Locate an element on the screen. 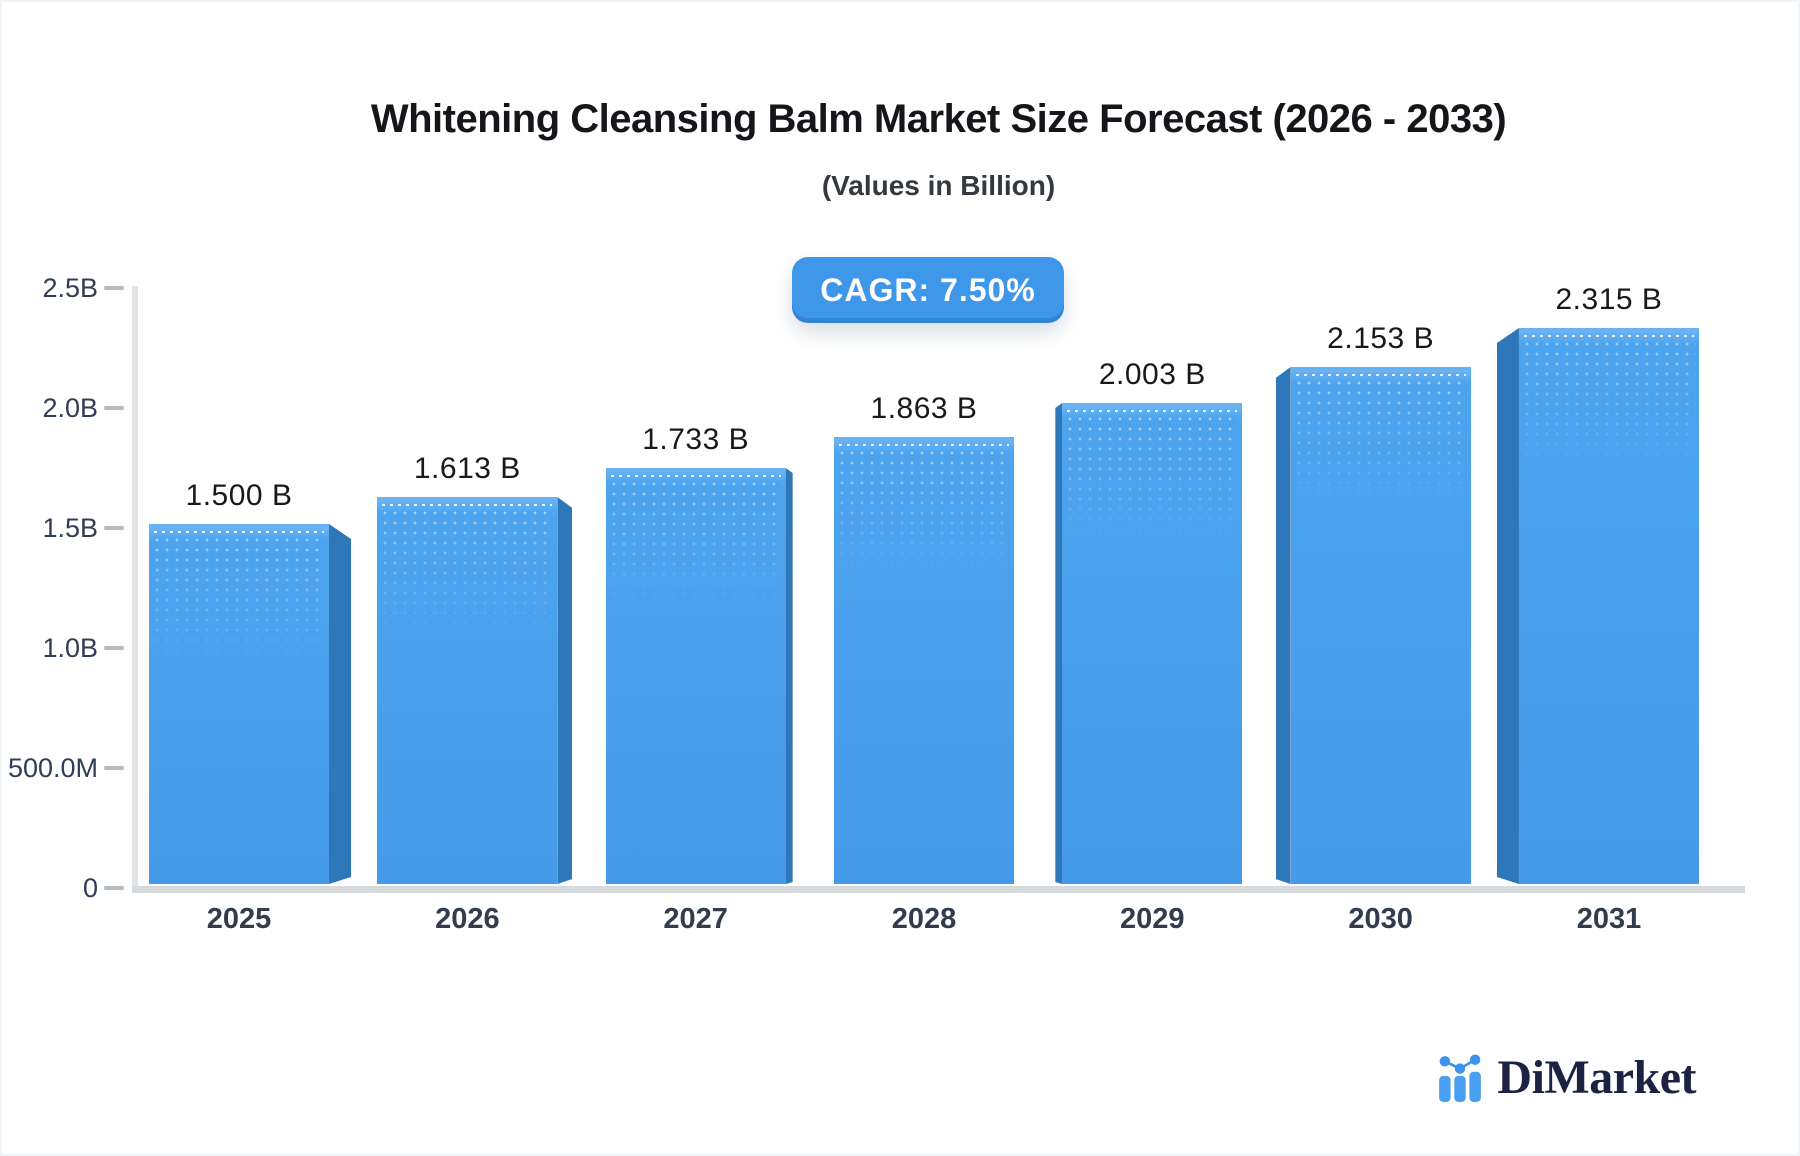 Image resolution: width=1800 pixels, height=1156 pixels. cagr-badge: CAGR: 7.50% is located at coordinates (928, 290).